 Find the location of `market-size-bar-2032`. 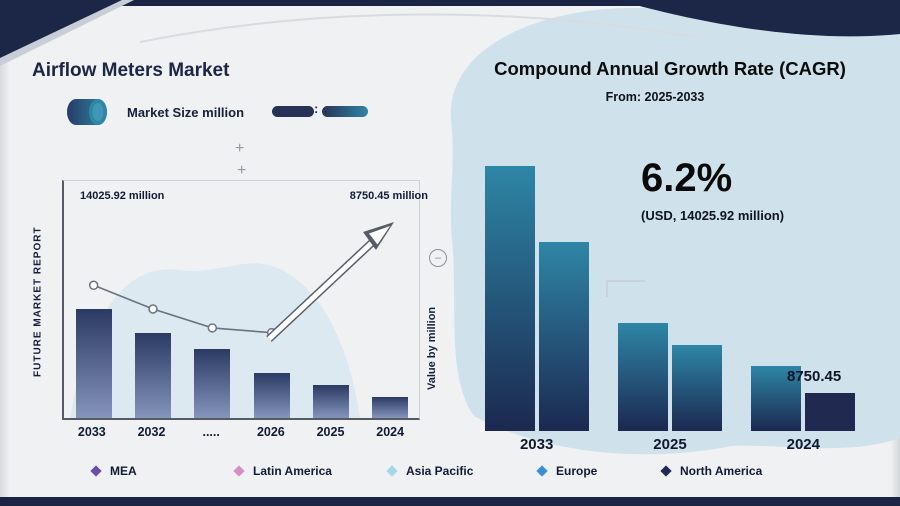

market-size-bar-2032 is located at coordinates (153, 375).